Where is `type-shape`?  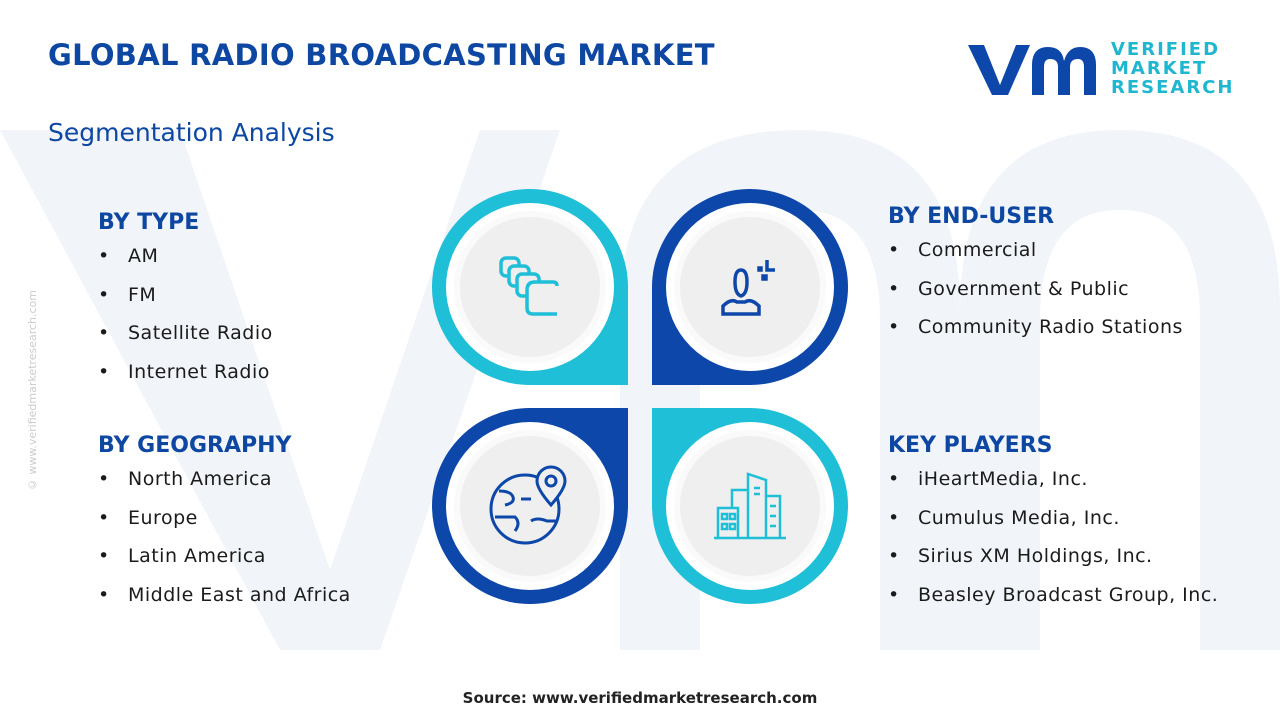
type-shape is located at coordinates (530, 287).